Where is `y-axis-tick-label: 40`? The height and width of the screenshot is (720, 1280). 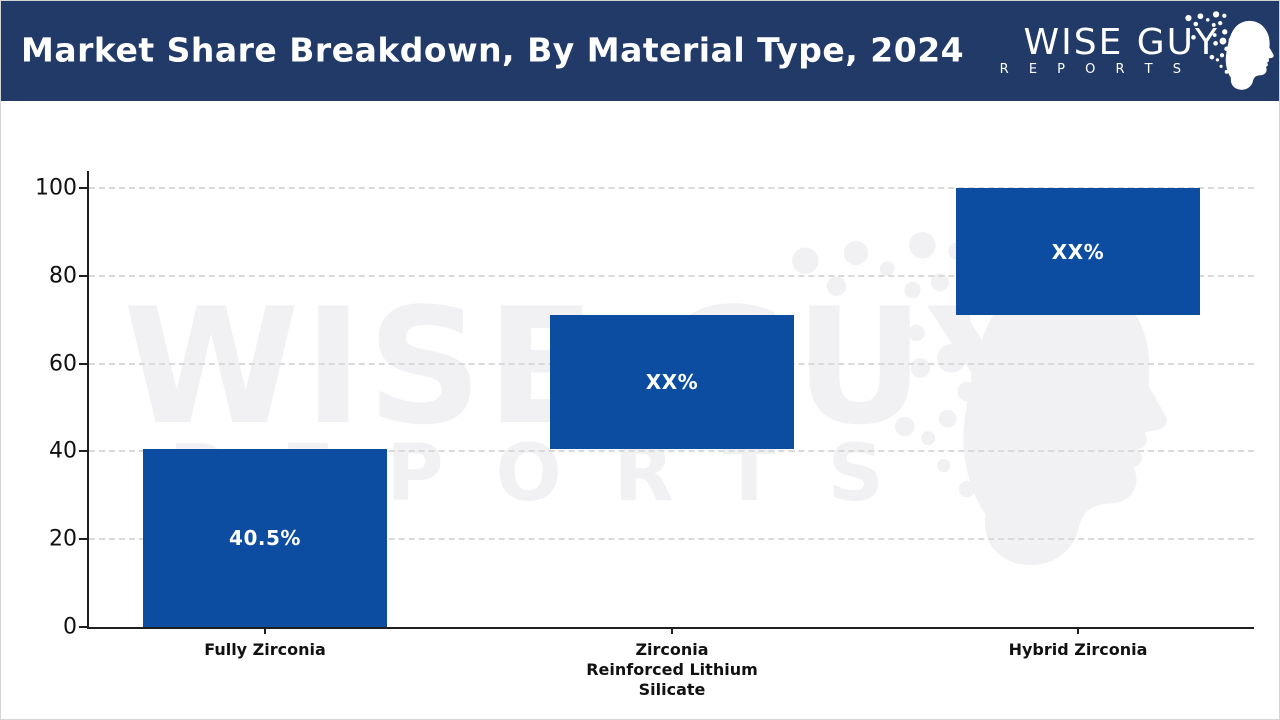
y-axis-tick-label: 40 is located at coordinates (63, 451).